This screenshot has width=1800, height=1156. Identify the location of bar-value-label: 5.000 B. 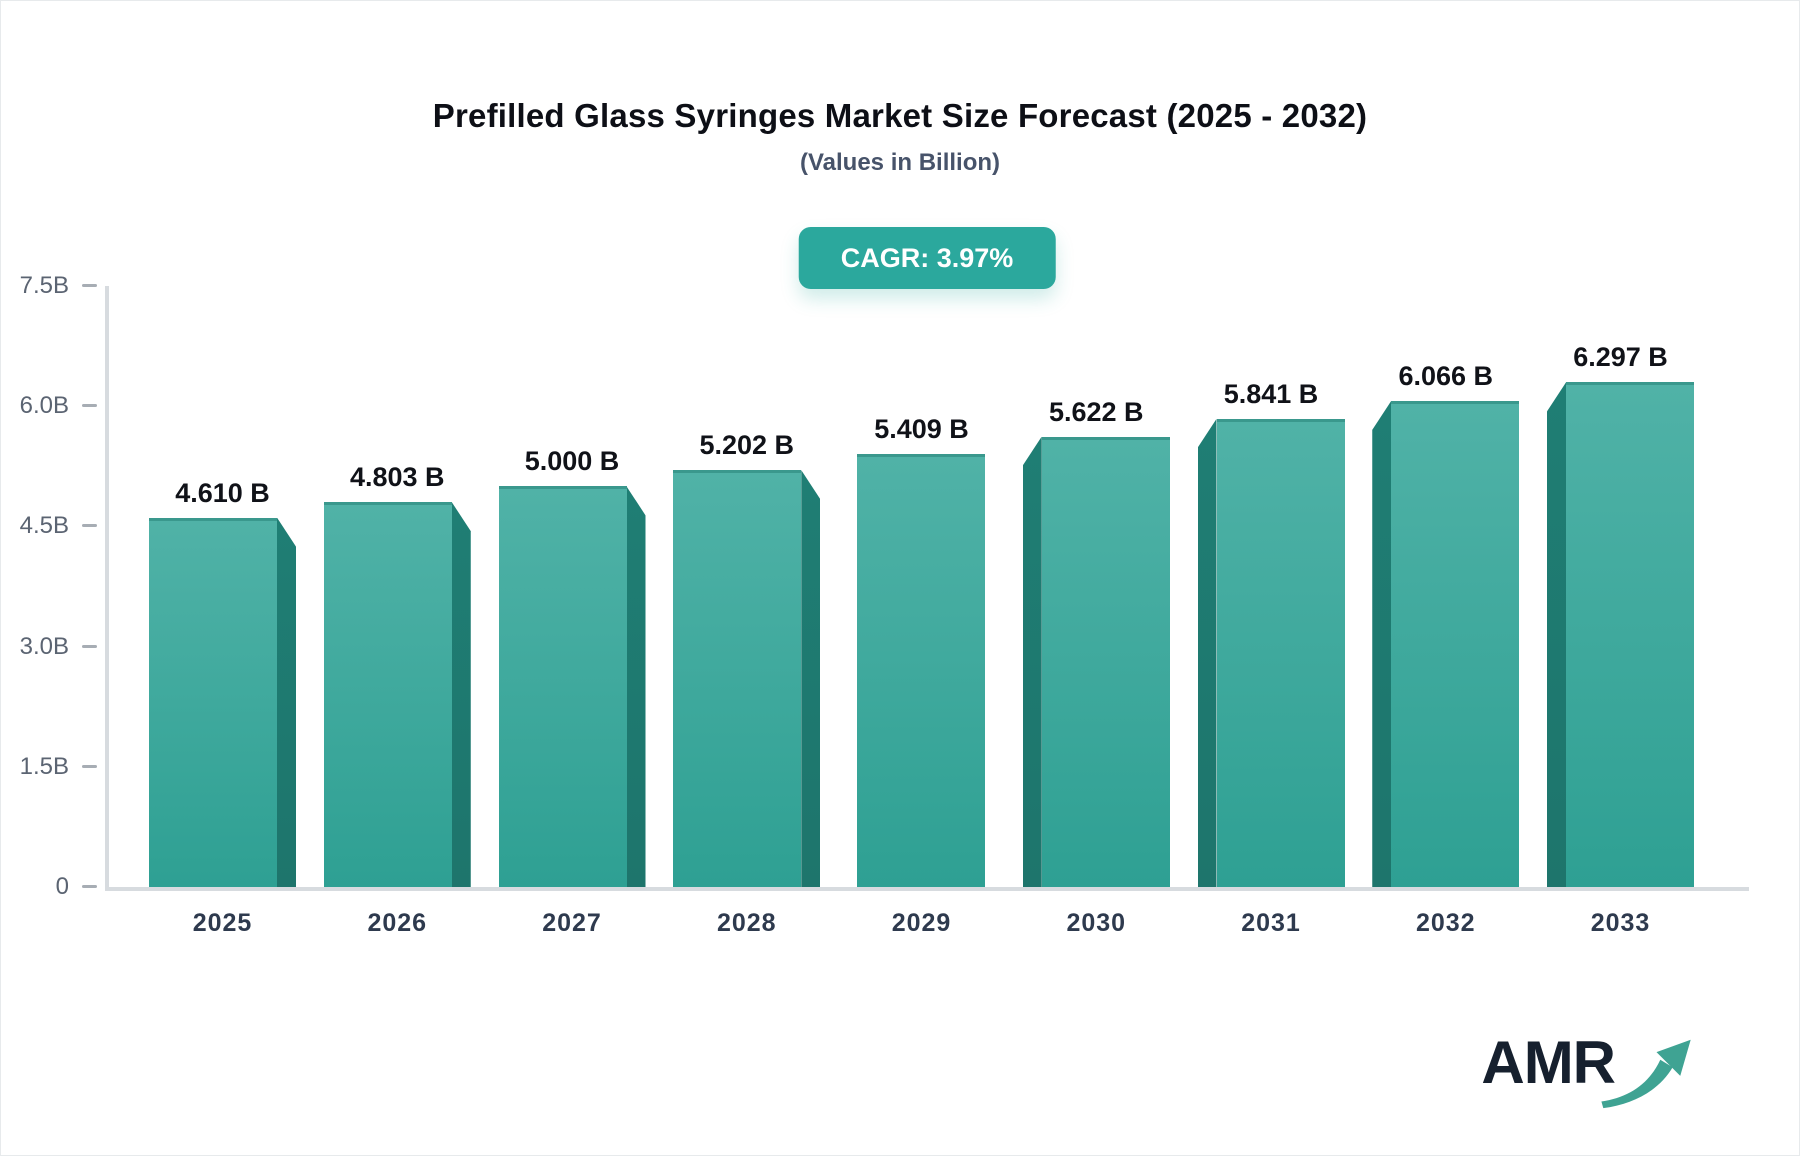
(572, 461).